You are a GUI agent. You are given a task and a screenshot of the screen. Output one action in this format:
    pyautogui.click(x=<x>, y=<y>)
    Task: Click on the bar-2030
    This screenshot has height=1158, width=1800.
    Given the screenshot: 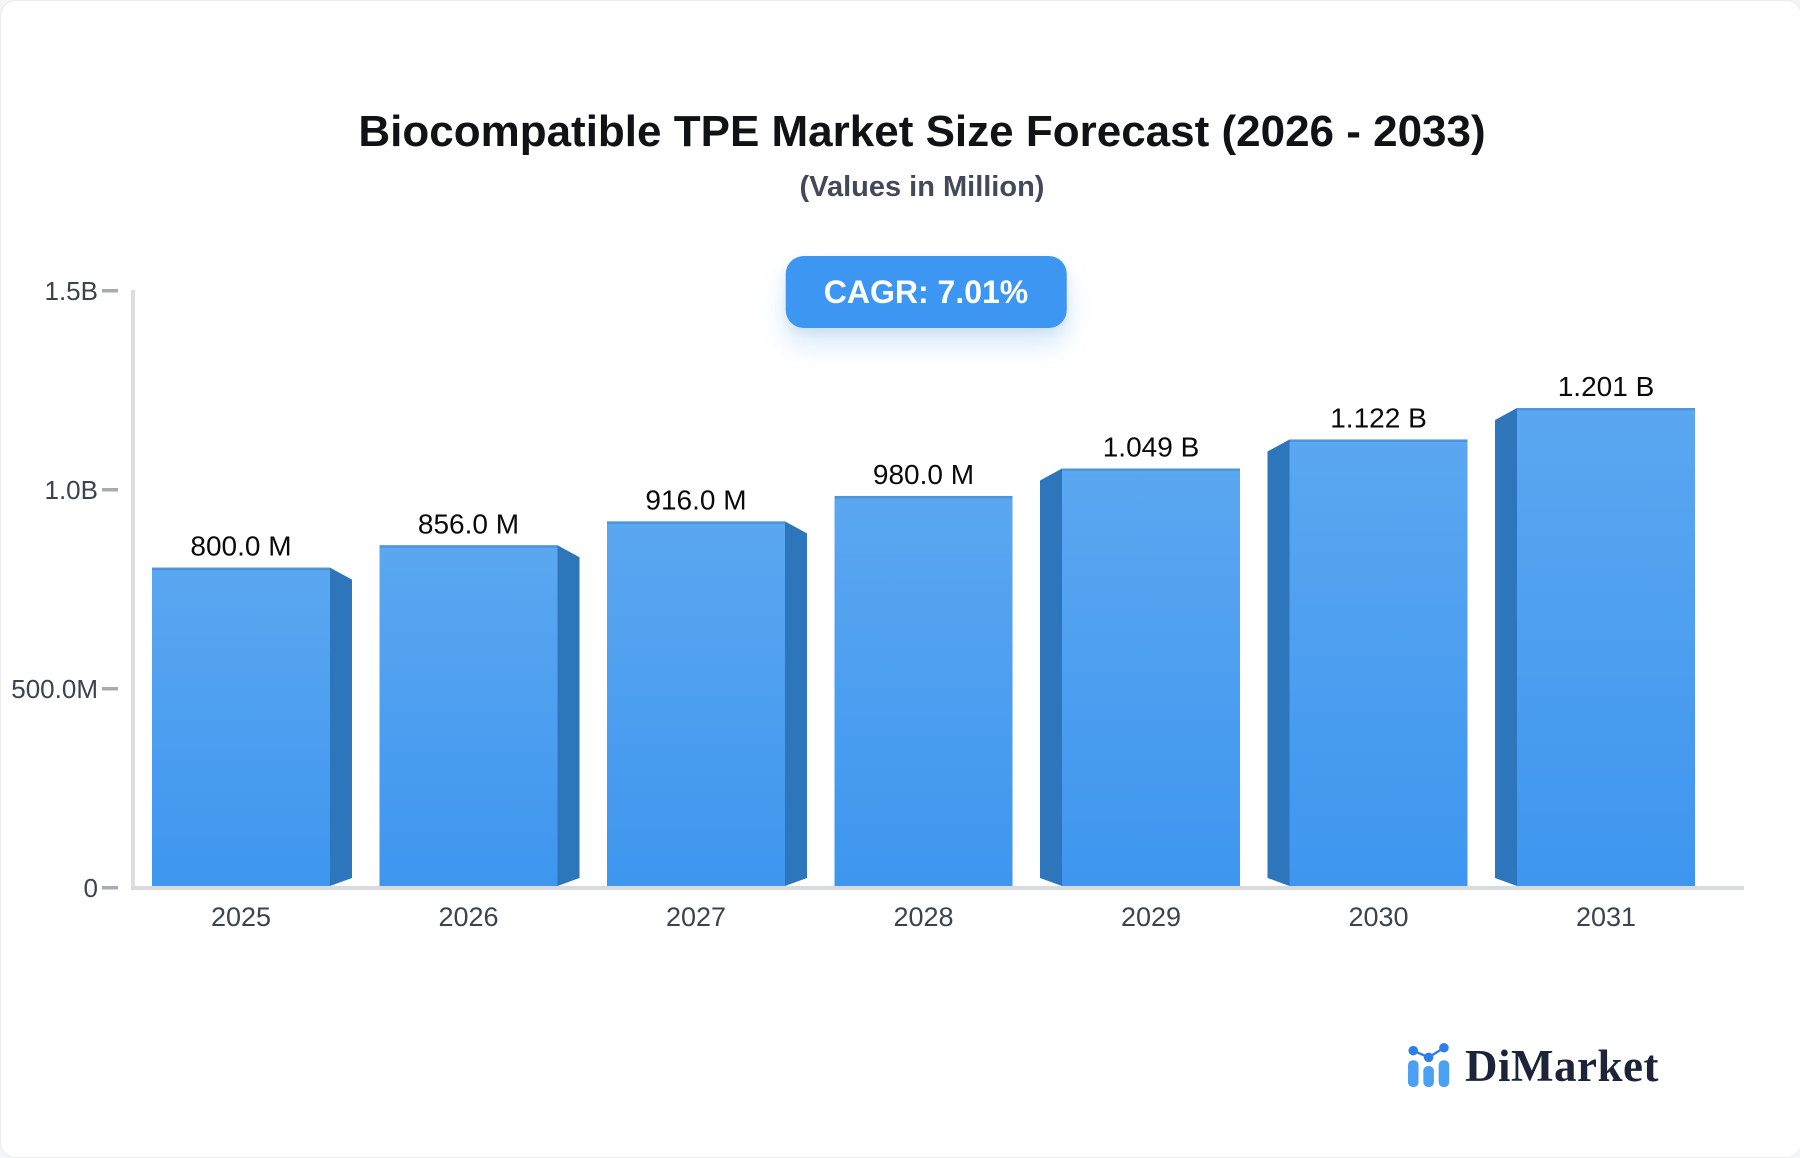 What is the action you would take?
    pyautogui.click(x=1378, y=662)
    